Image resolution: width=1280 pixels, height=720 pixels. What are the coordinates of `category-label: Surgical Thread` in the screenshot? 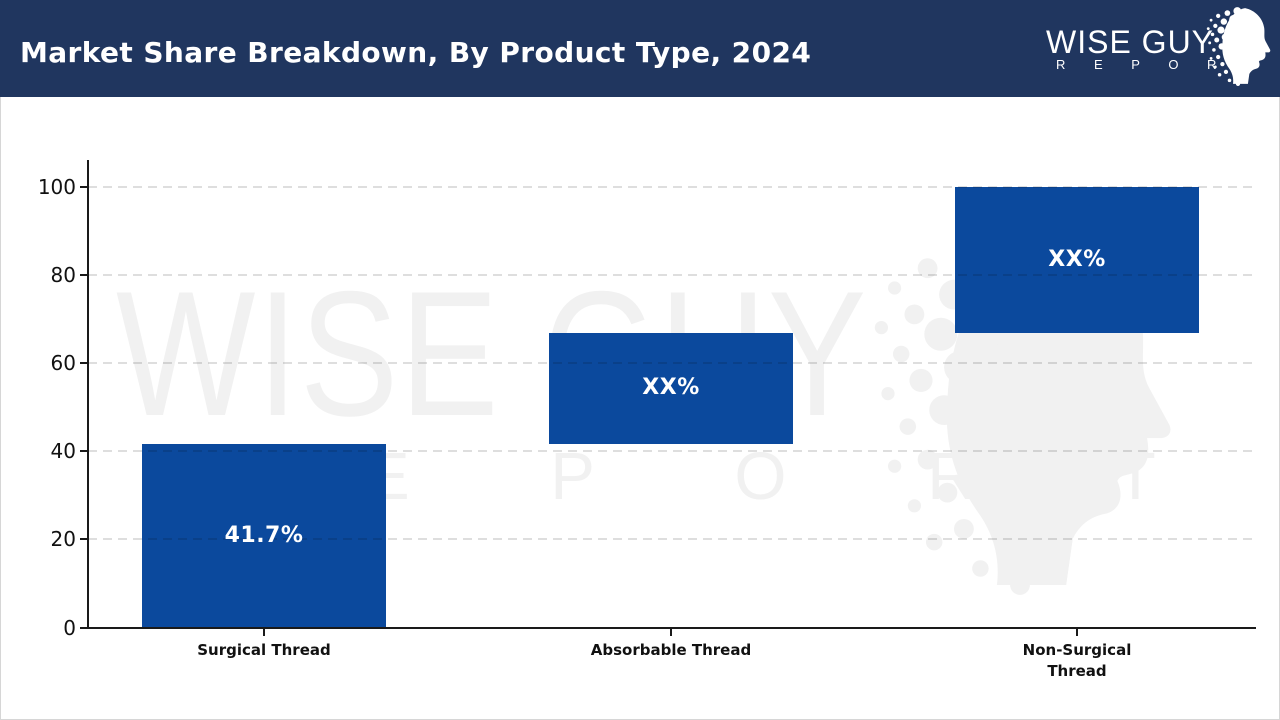 It's located at (264, 650).